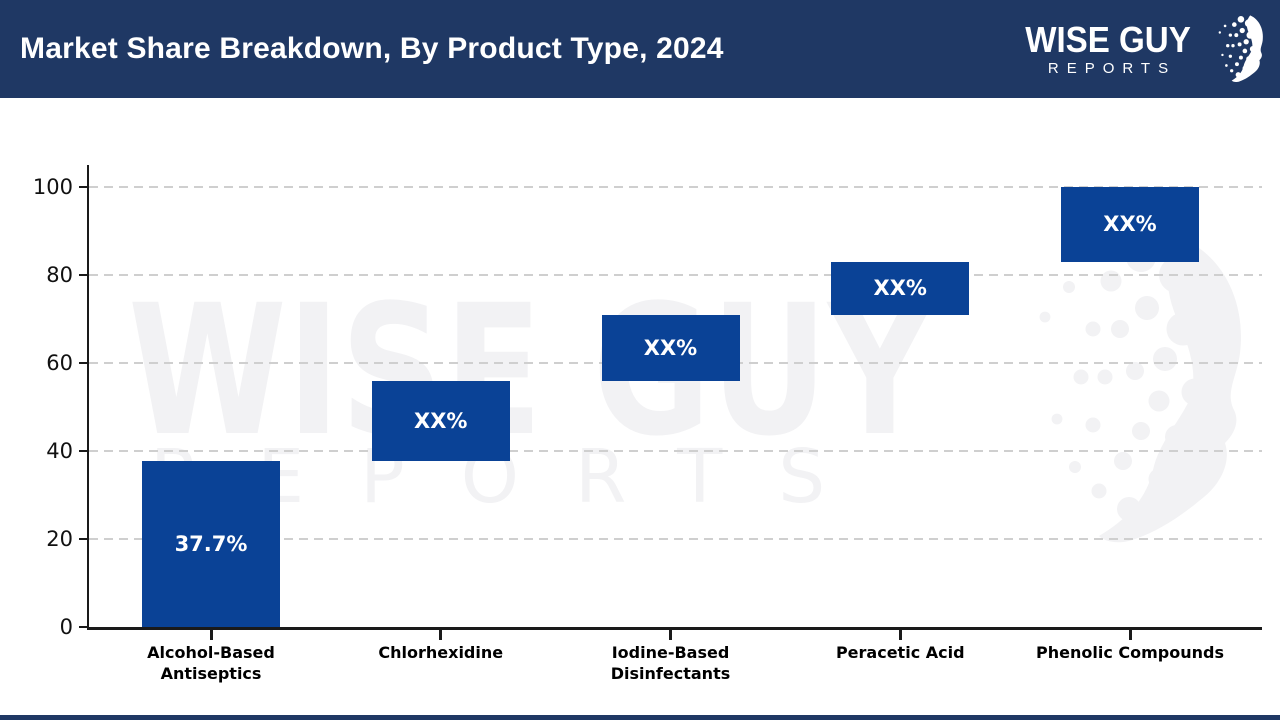  I want to click on bar-value-label: 37.7%, so click(211, 544).